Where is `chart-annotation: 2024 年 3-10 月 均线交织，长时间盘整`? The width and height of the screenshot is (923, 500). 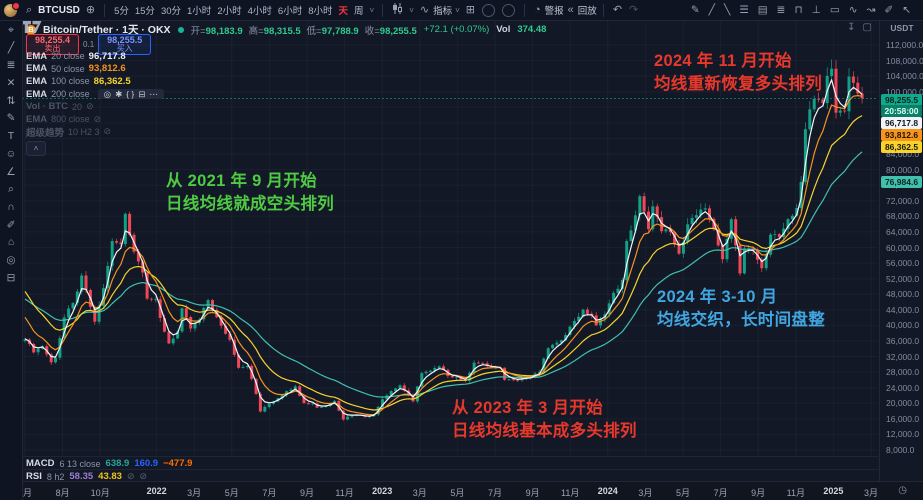
chart-annotation: 2024 年 3-10 月 均线交织，长时间盘整 is located at coordinates (741, 309).